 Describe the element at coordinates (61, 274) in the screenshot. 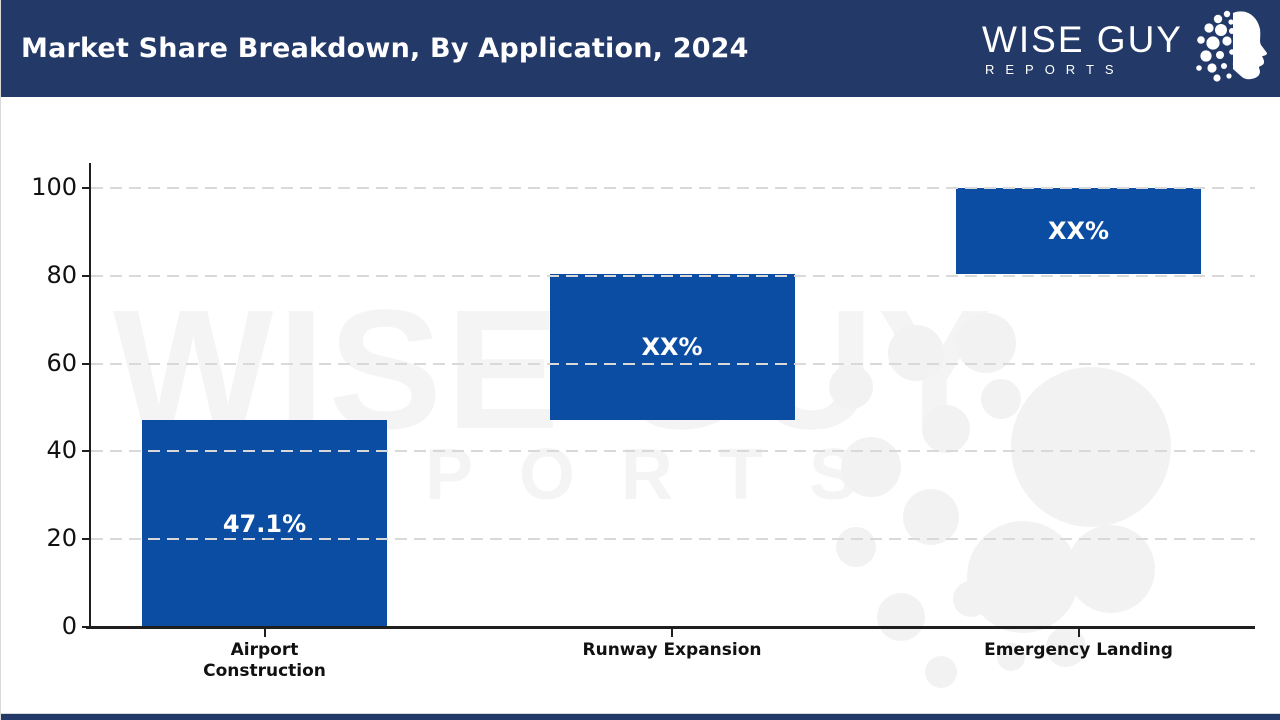

I see `y-tick-label-80: 80` at that location.